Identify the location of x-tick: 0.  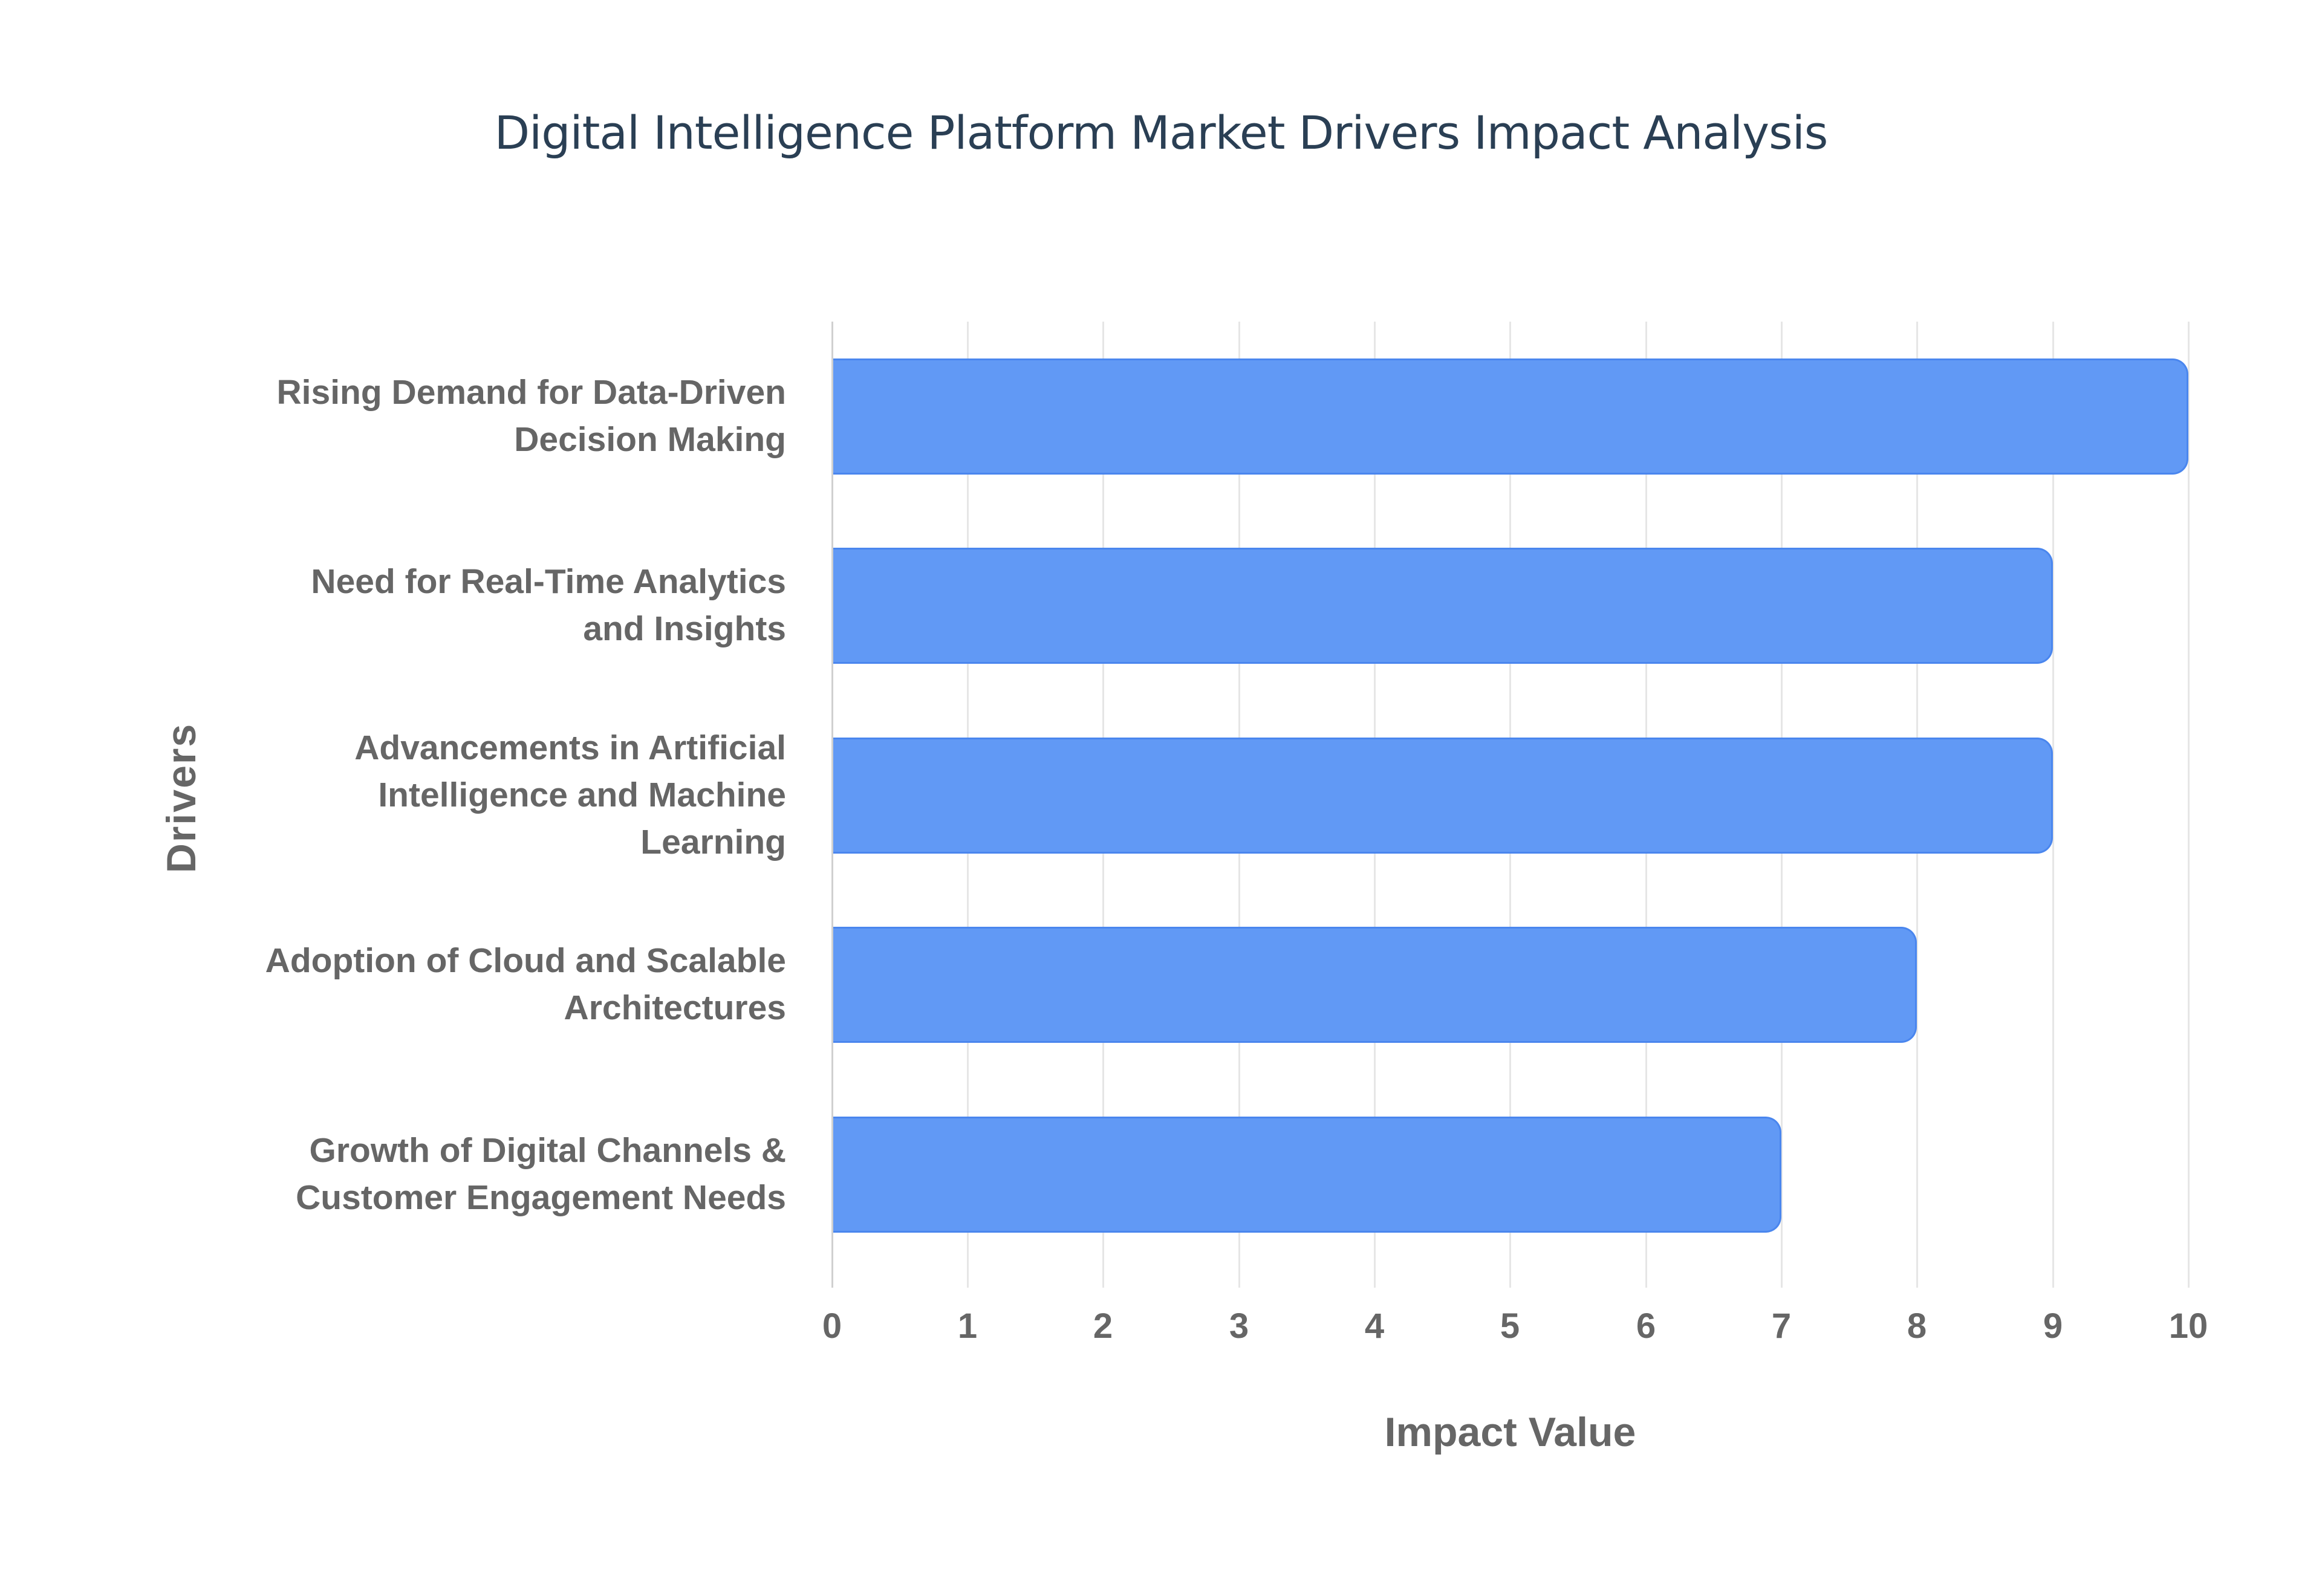
(832, 1326).